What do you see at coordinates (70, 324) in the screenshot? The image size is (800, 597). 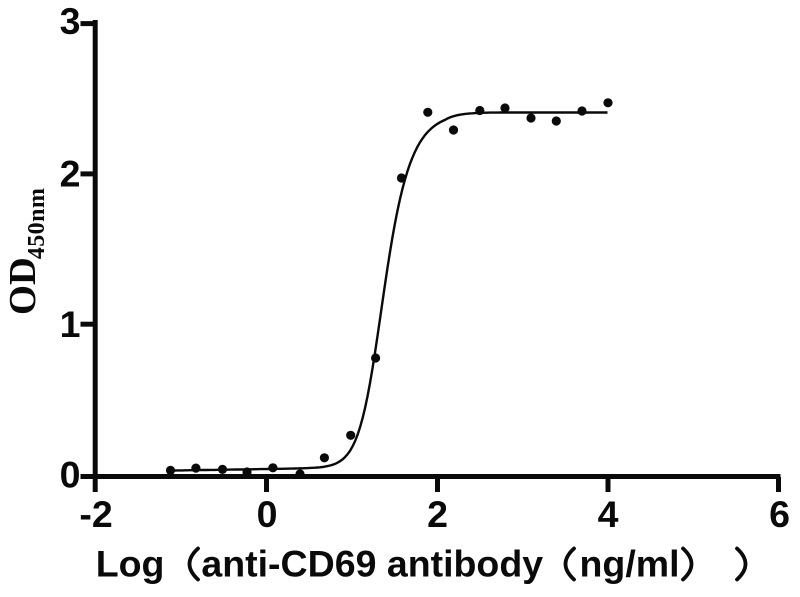 I see `svg-text: 1` at bounding box center [70, 324].